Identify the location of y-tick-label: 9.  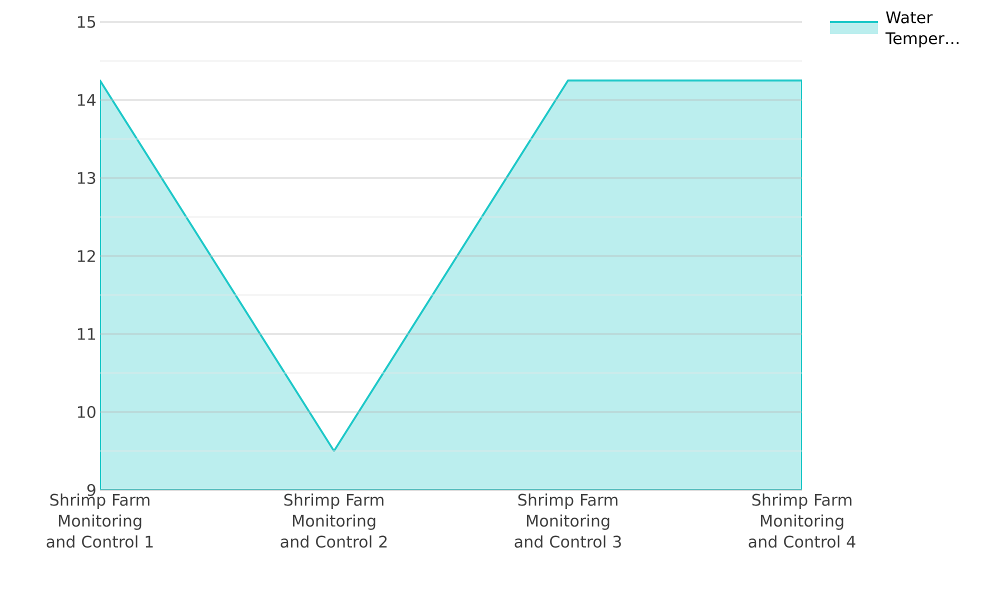
(91, 490).